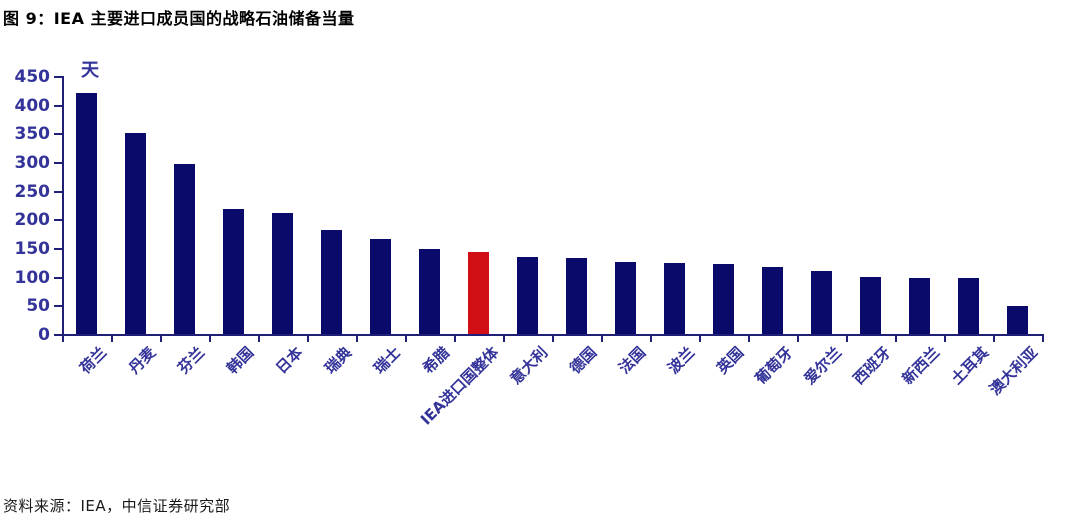  What do you see at coordinates (179, 18) in the screenshot?
I see `figure-title: 图 9：IEA 主要进口成员国的战略石油储备当量` at bounding box center [179, 18].